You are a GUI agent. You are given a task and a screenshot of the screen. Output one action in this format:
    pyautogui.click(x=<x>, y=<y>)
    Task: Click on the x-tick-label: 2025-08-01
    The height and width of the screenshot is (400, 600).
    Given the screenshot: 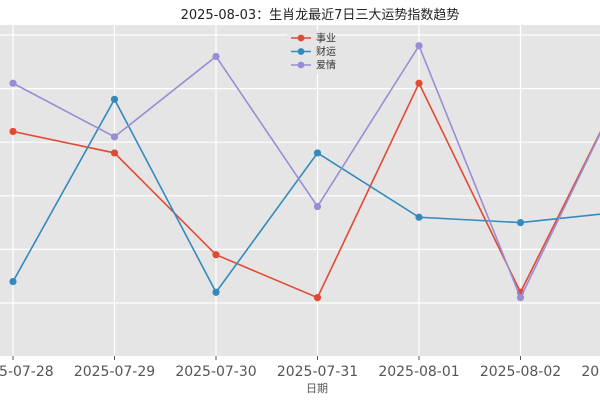 What is the action you would take?
    pyautogui.click(x=418, y=372)
    